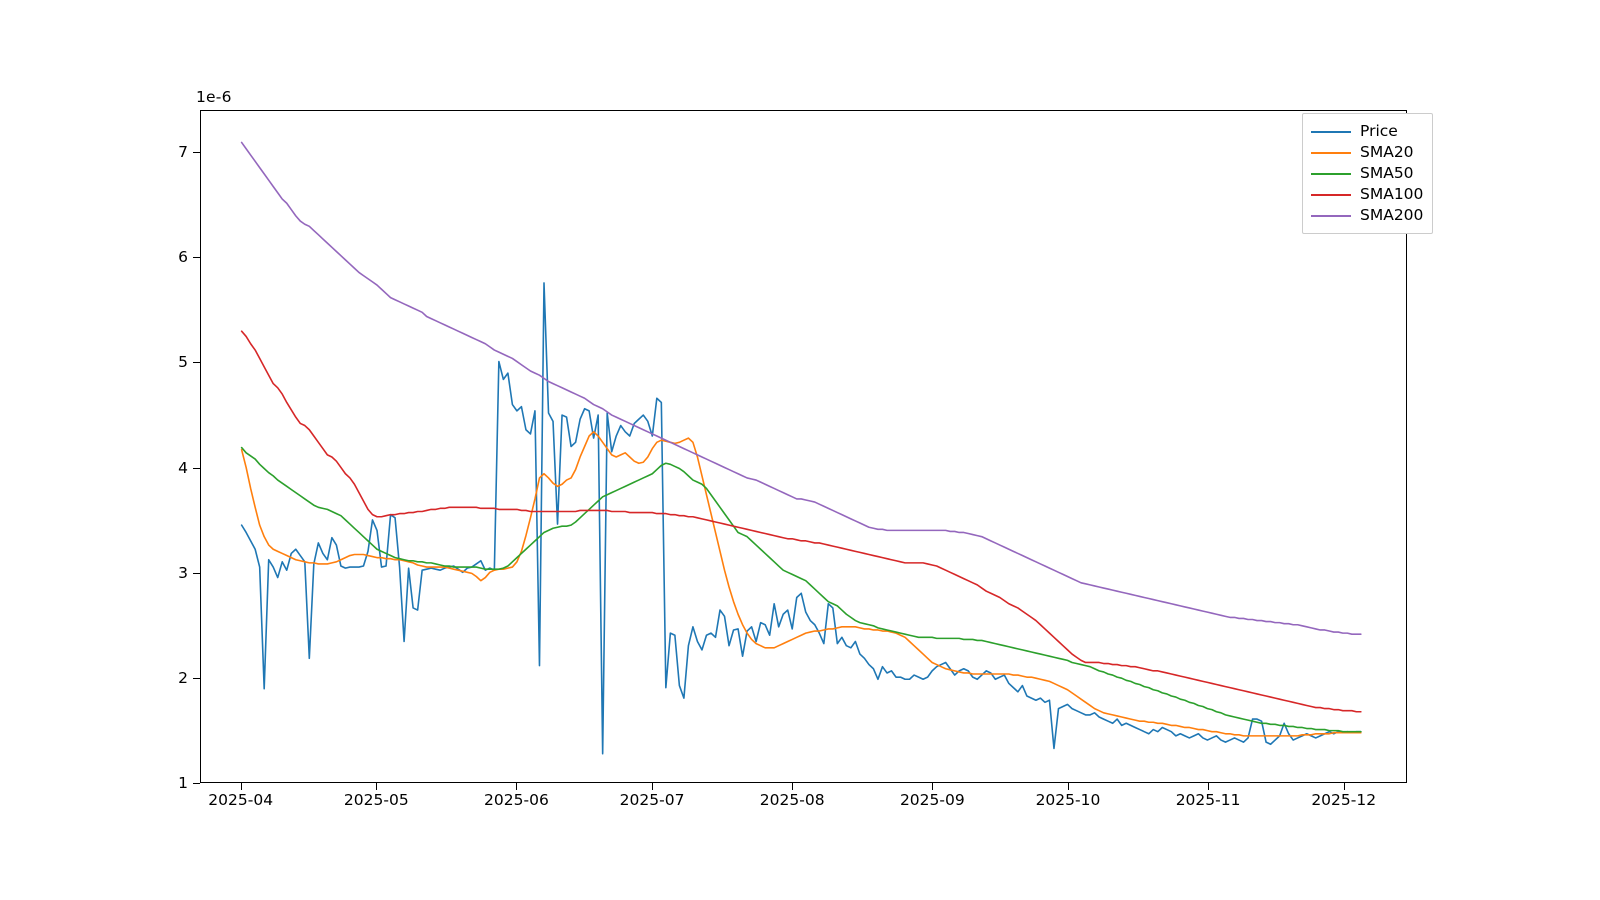  I want to click on y-tick-label: 1, so click(183, 783).